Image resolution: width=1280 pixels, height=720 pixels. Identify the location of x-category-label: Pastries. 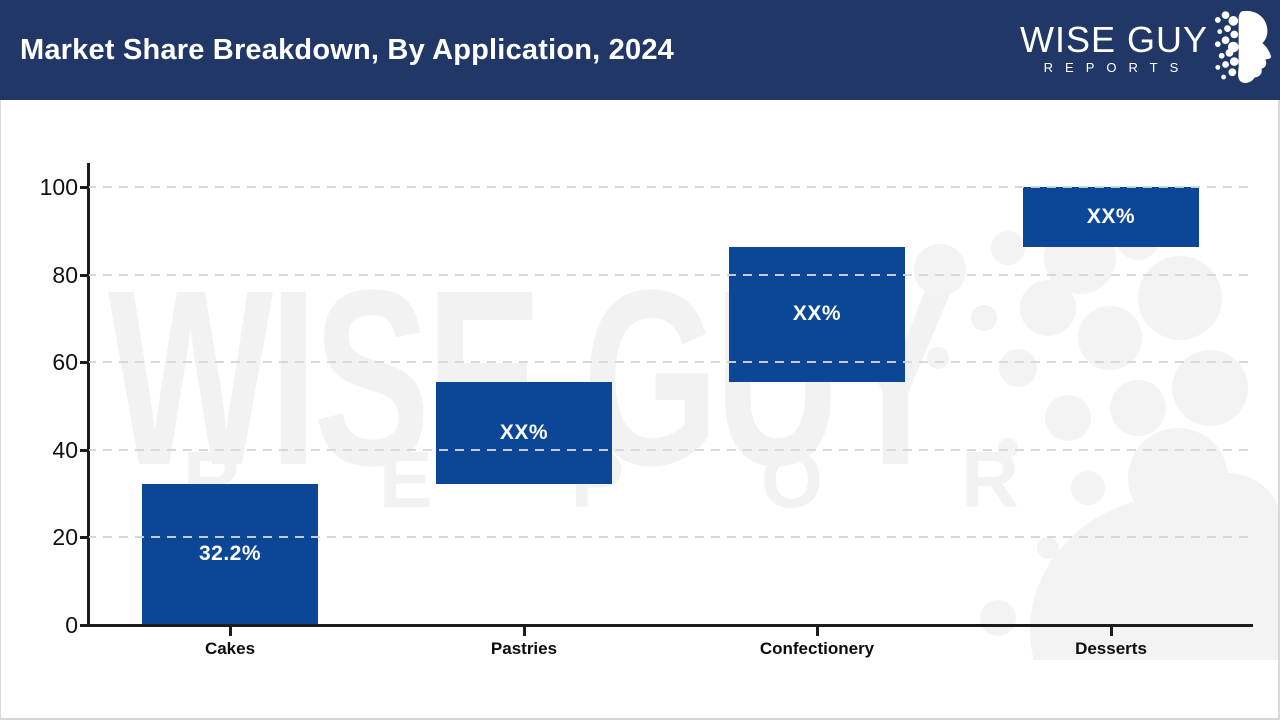
(524, 648).